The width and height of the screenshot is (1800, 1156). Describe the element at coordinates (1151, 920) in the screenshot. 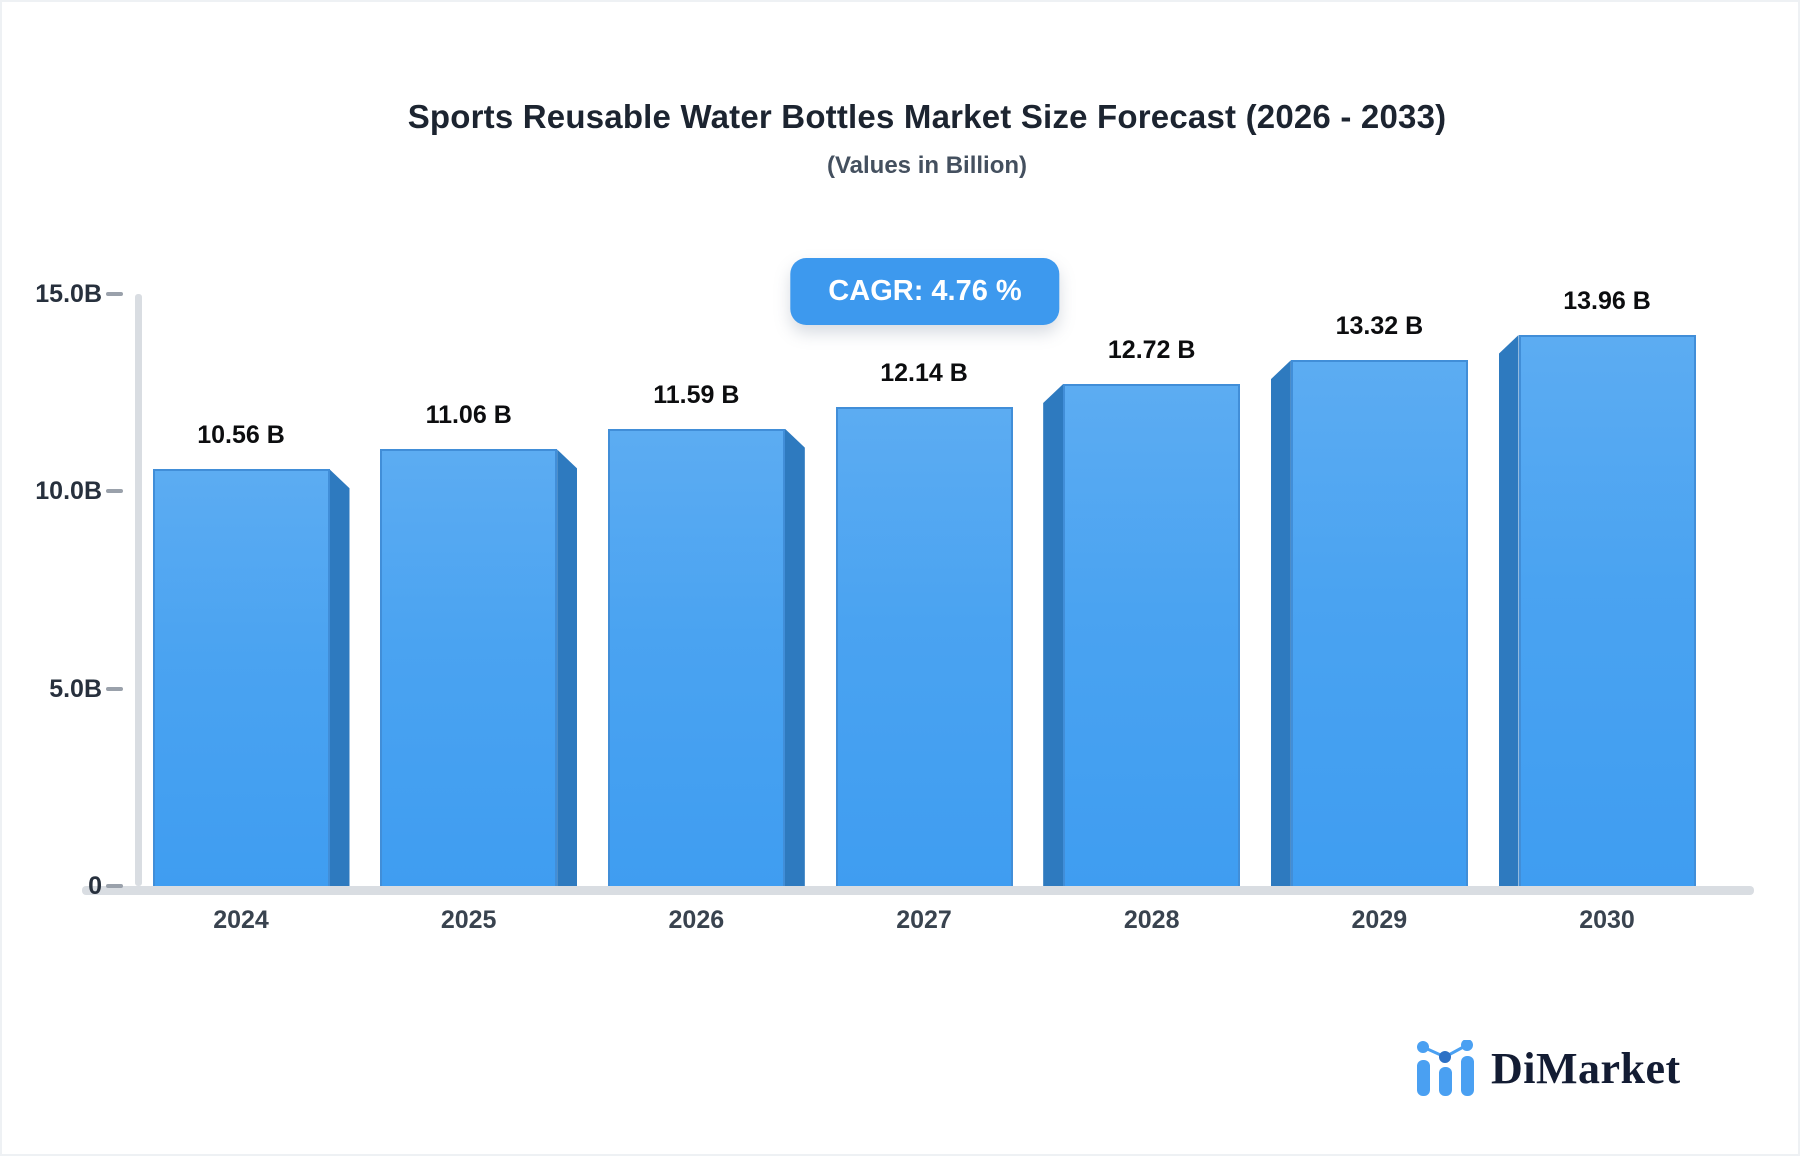

I see `x-axis-label: 2028` at that location.